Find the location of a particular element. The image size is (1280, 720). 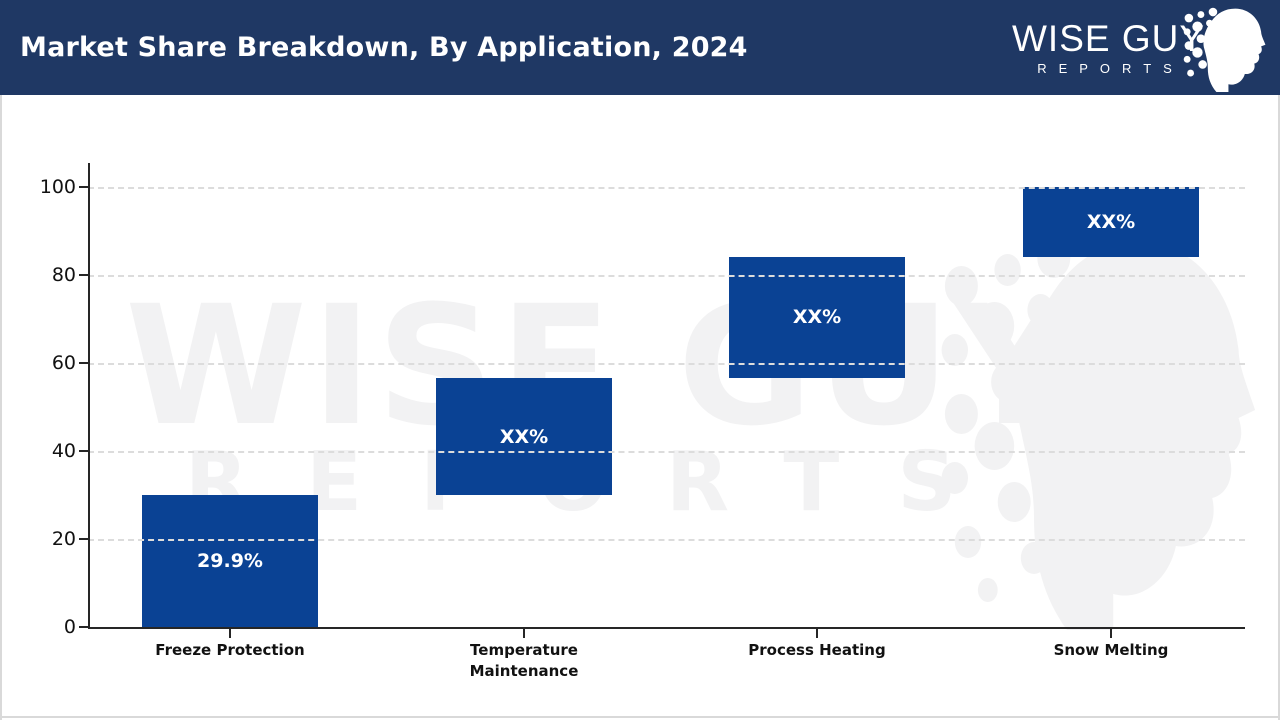

bar-value-label: 29.9% is located at coordinates (230, 561).